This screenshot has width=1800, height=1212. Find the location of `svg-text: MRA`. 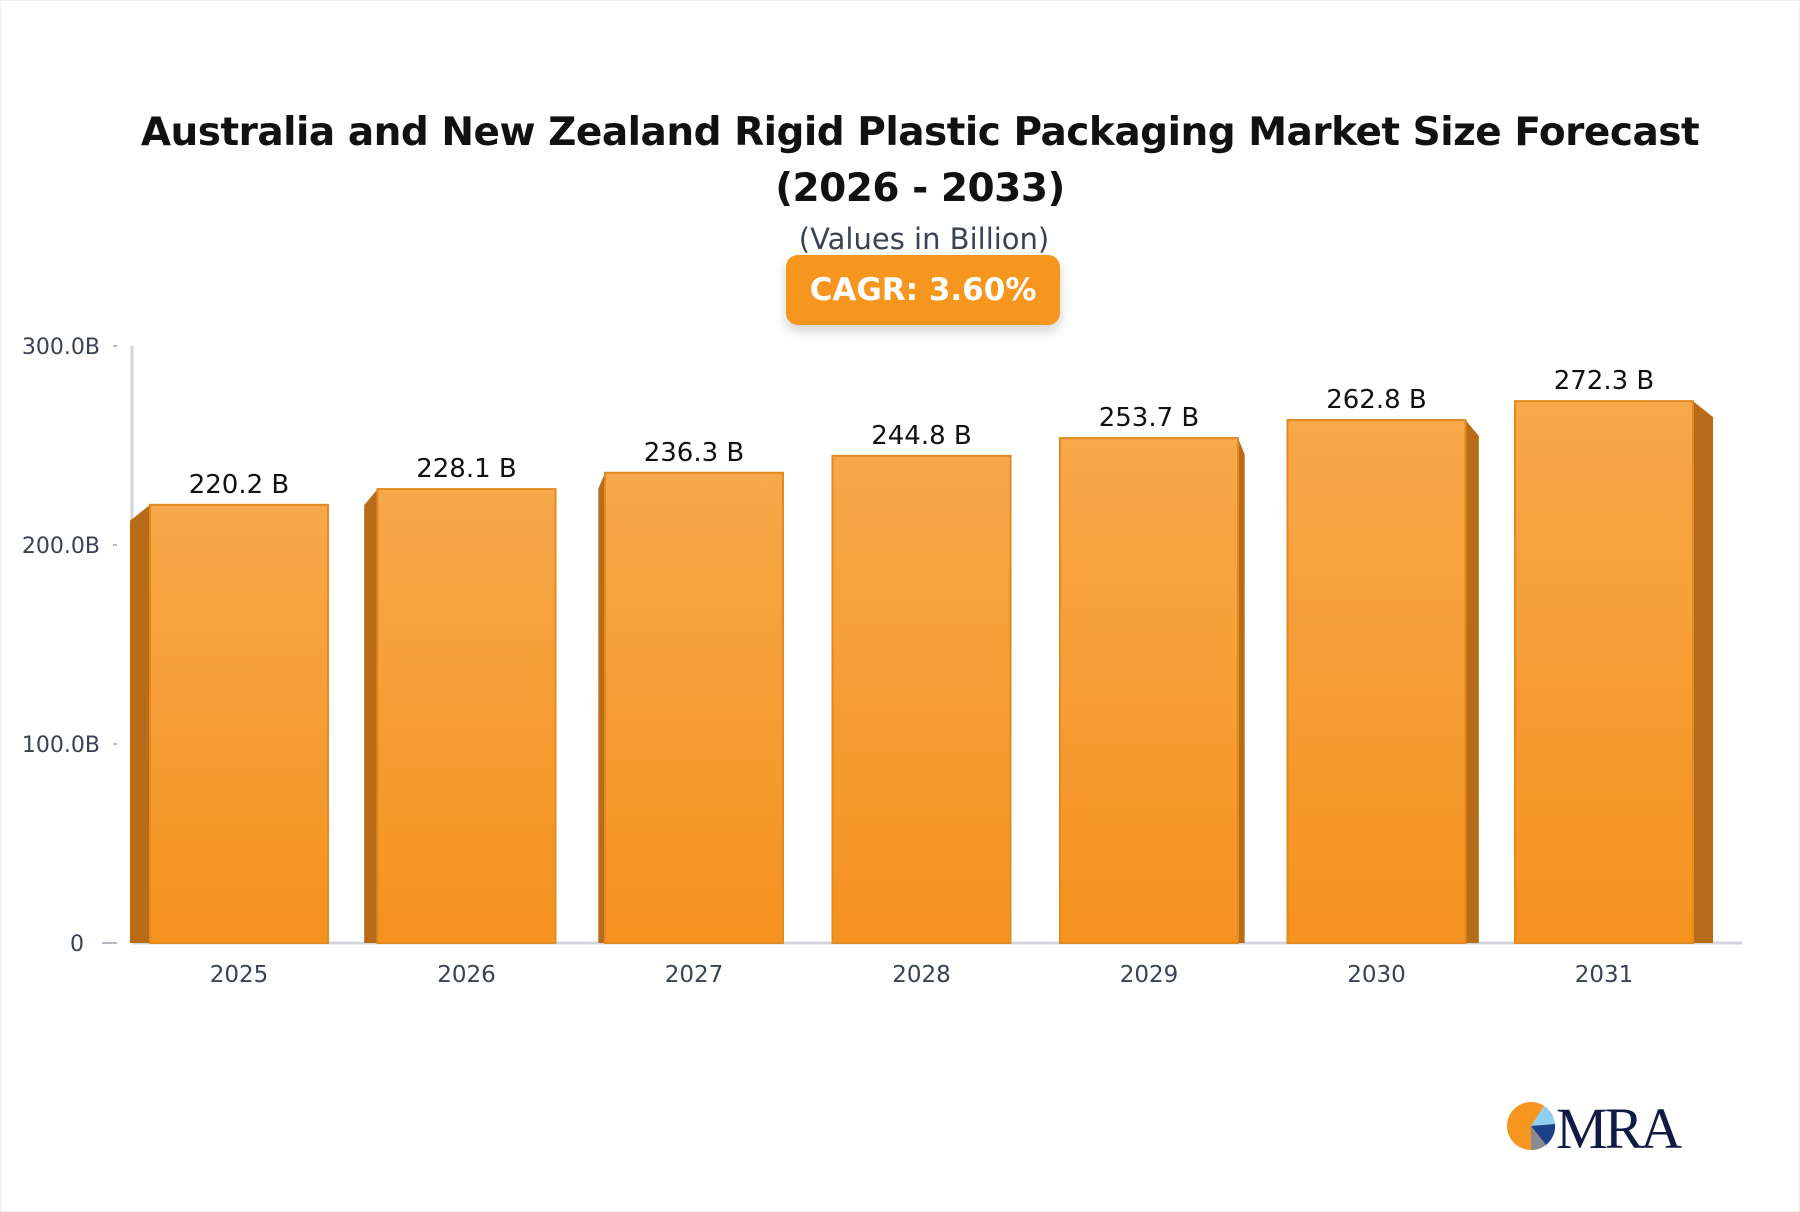

svg-text: MRA is located at coordinates (1619, 1126).